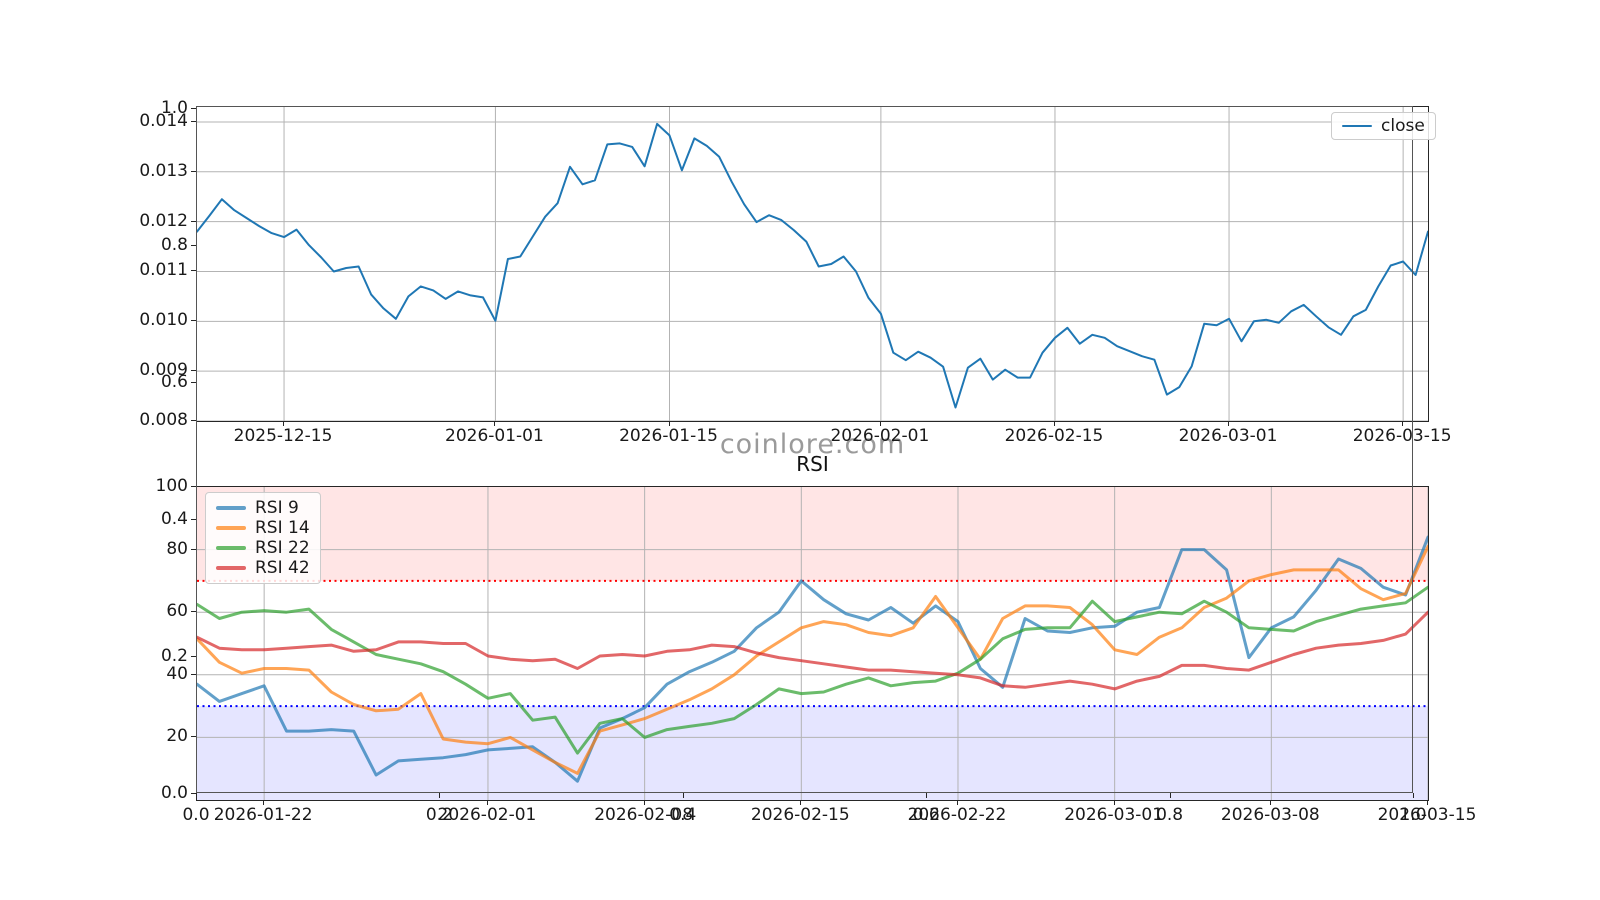  Describe the element at coordinates (812, 534) in the screenshot. I see `overbought-band` at that location.